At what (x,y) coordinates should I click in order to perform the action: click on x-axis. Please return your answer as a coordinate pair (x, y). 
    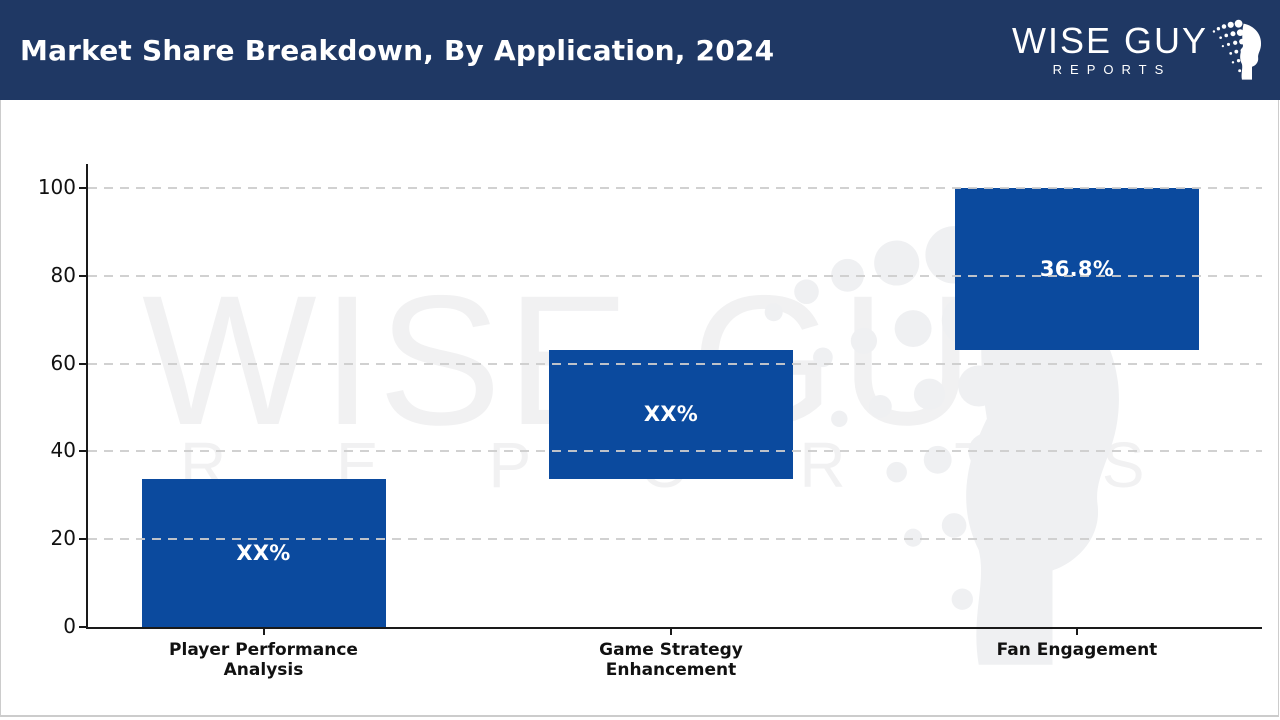
    Looking at the image, I should click on (674, 628).